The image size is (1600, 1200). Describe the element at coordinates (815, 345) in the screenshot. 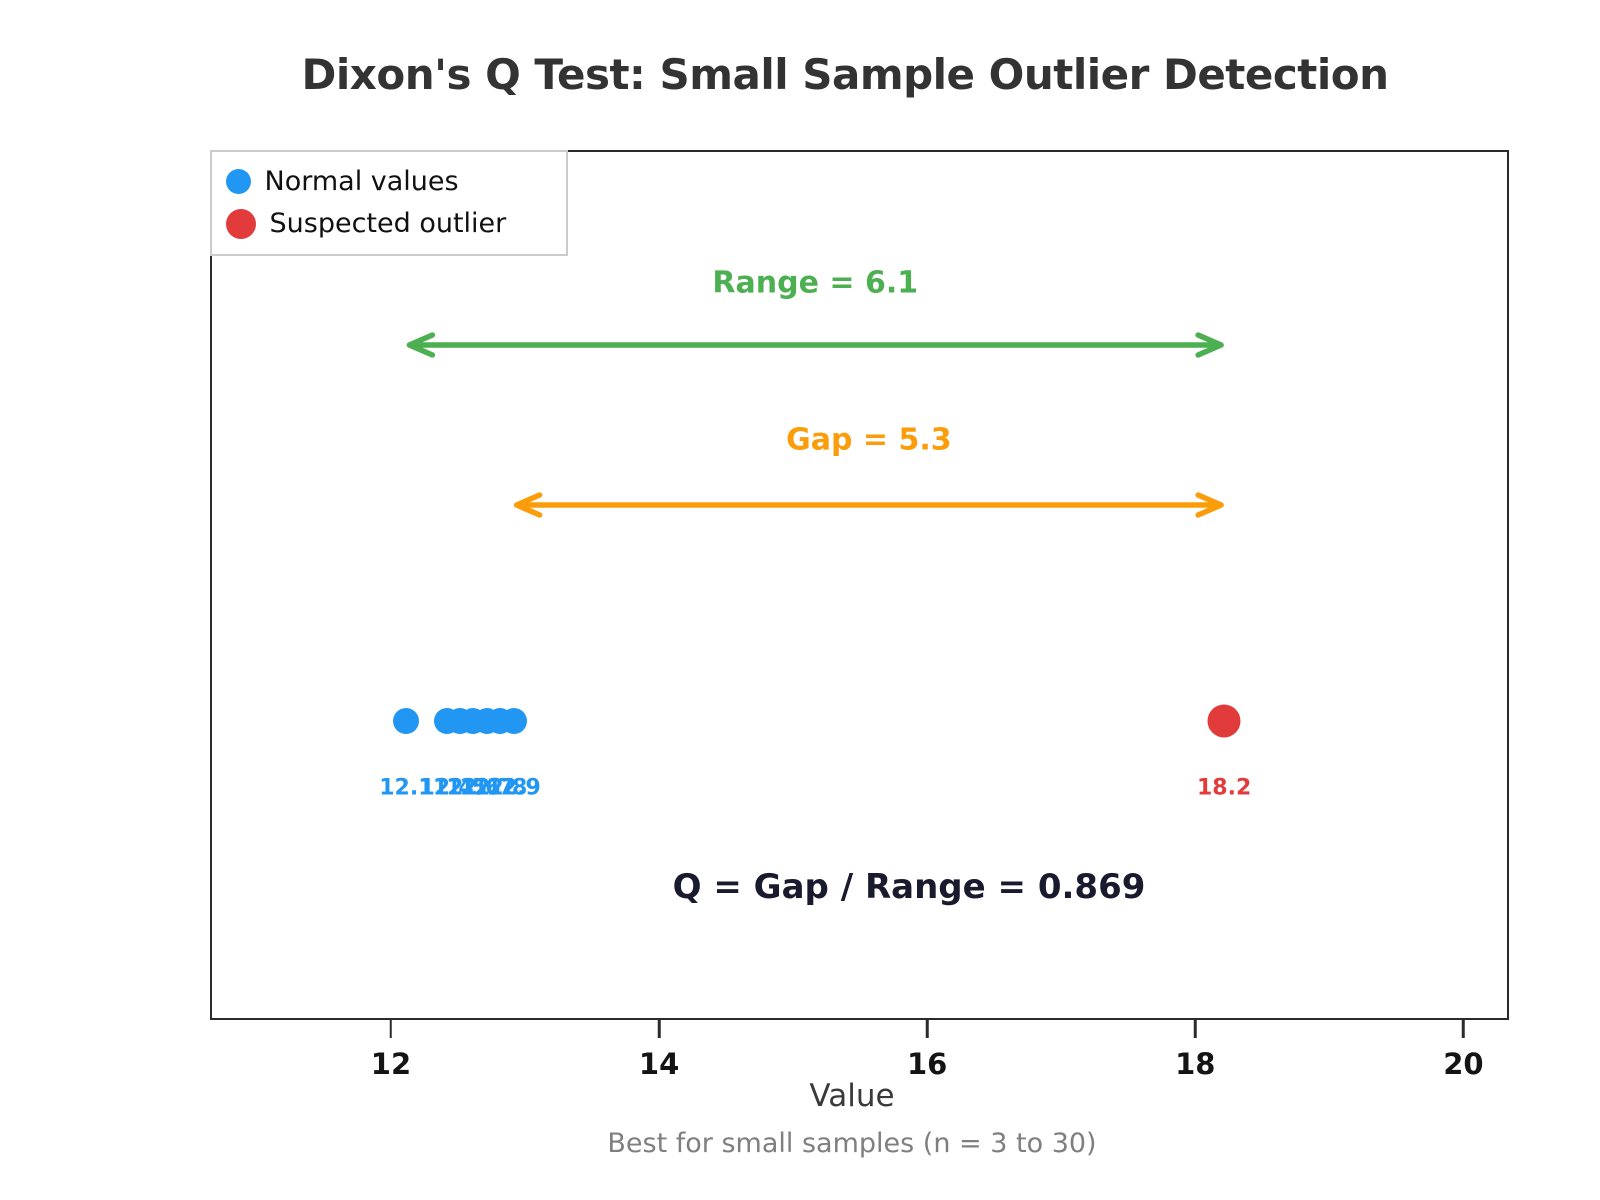

I see `range-arrow` at that location.